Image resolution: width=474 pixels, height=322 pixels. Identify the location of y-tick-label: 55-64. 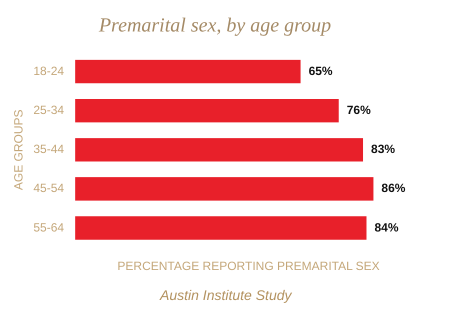
(48, 227).